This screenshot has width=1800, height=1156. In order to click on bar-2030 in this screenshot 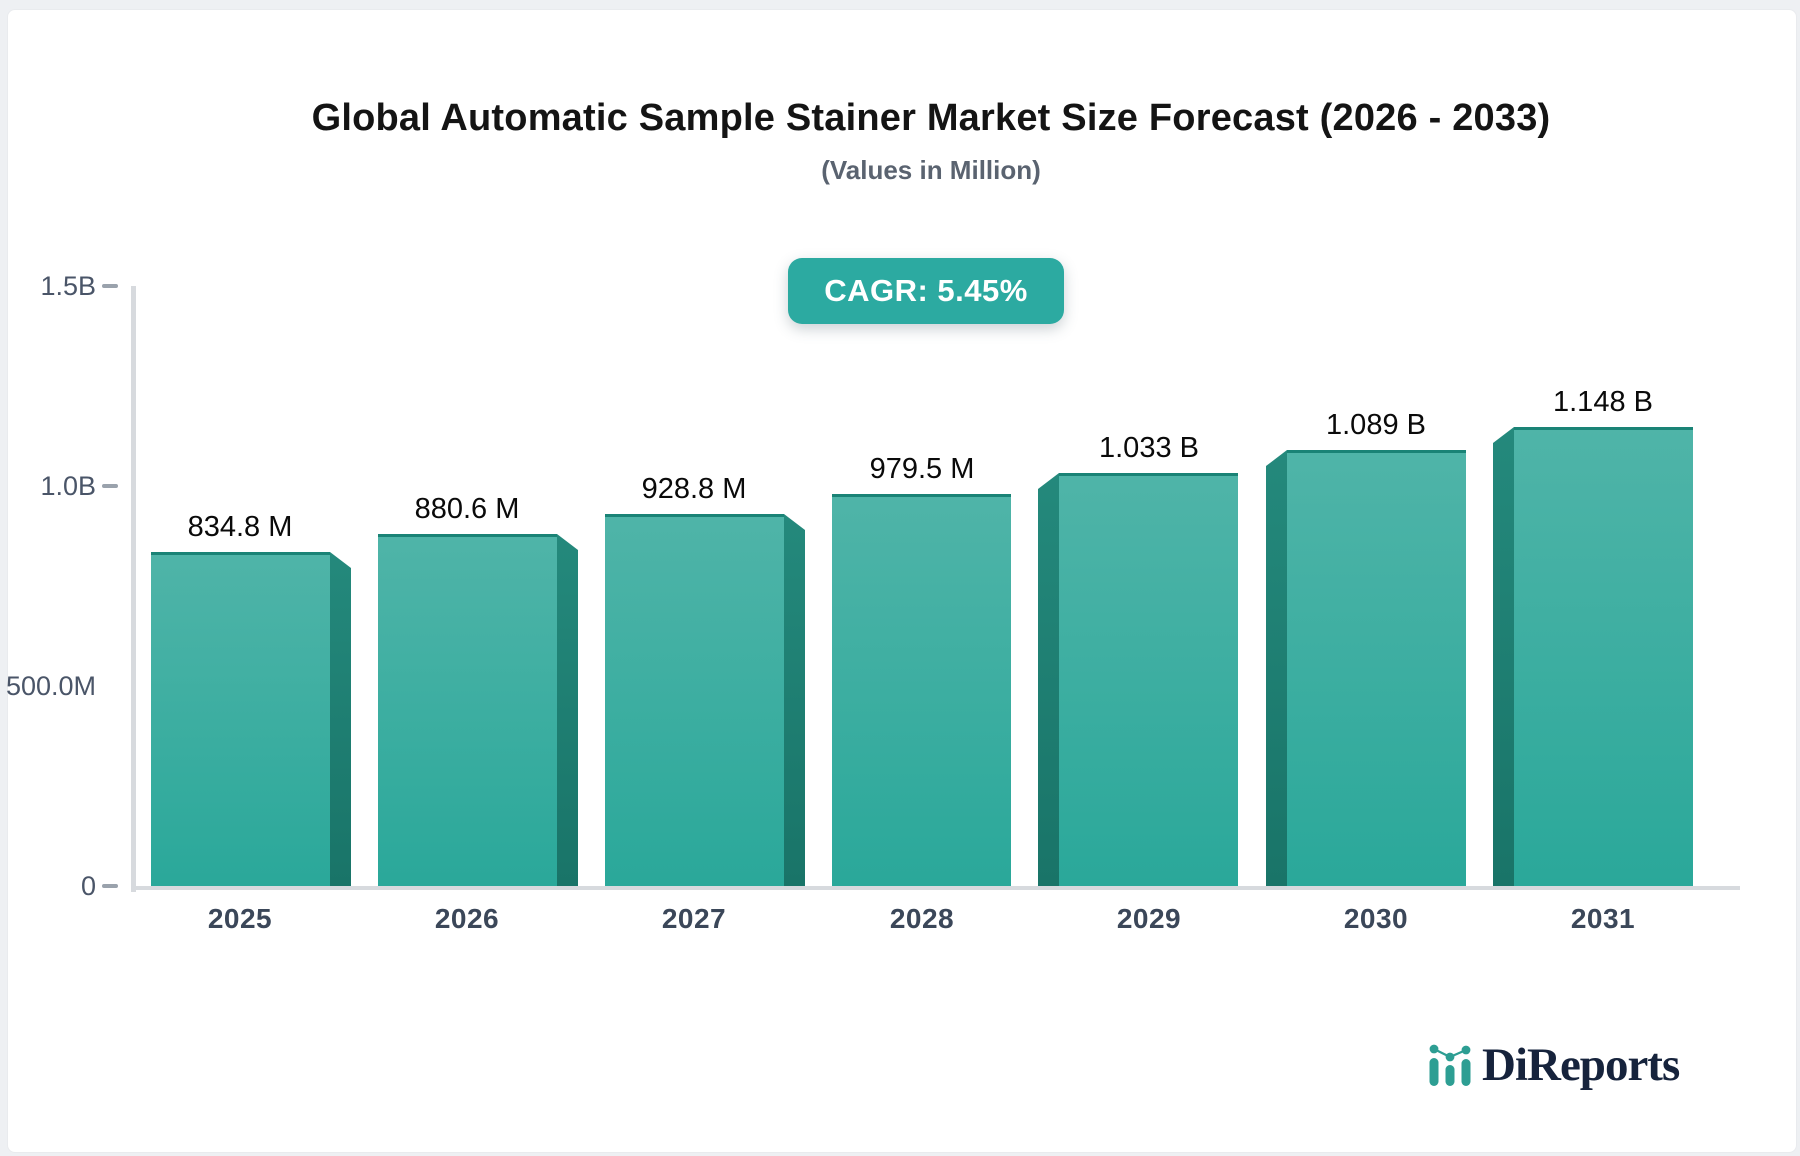, I will do `click(1376, 668)`.